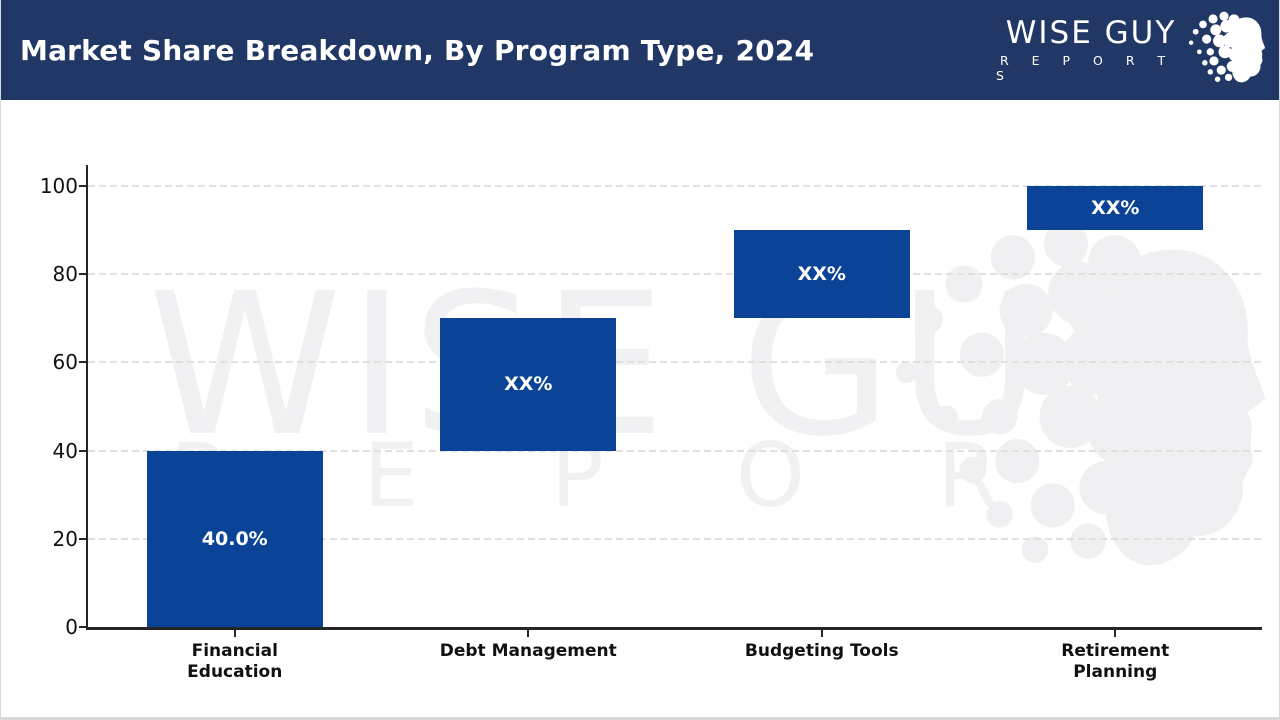 Image resolution: width=1280 pixels, height=720 pixels. What do you see at coordinates (1091, 33) in the screenshot?
I see `wiseguy-logo-name: WISE GUY` at bounding box center [1091, 33].